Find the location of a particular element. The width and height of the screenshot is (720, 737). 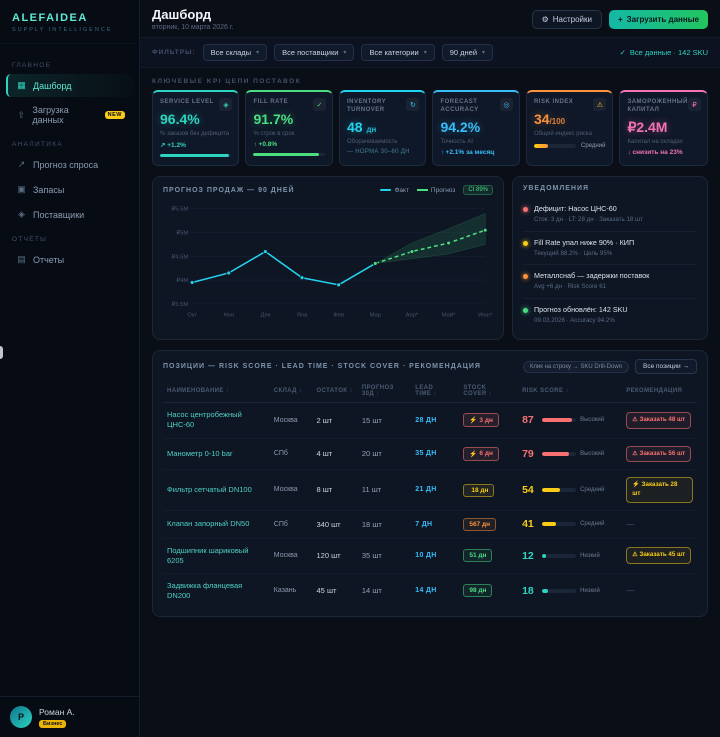

warning-icon: ⚠ is located at coordinates (635, 453).